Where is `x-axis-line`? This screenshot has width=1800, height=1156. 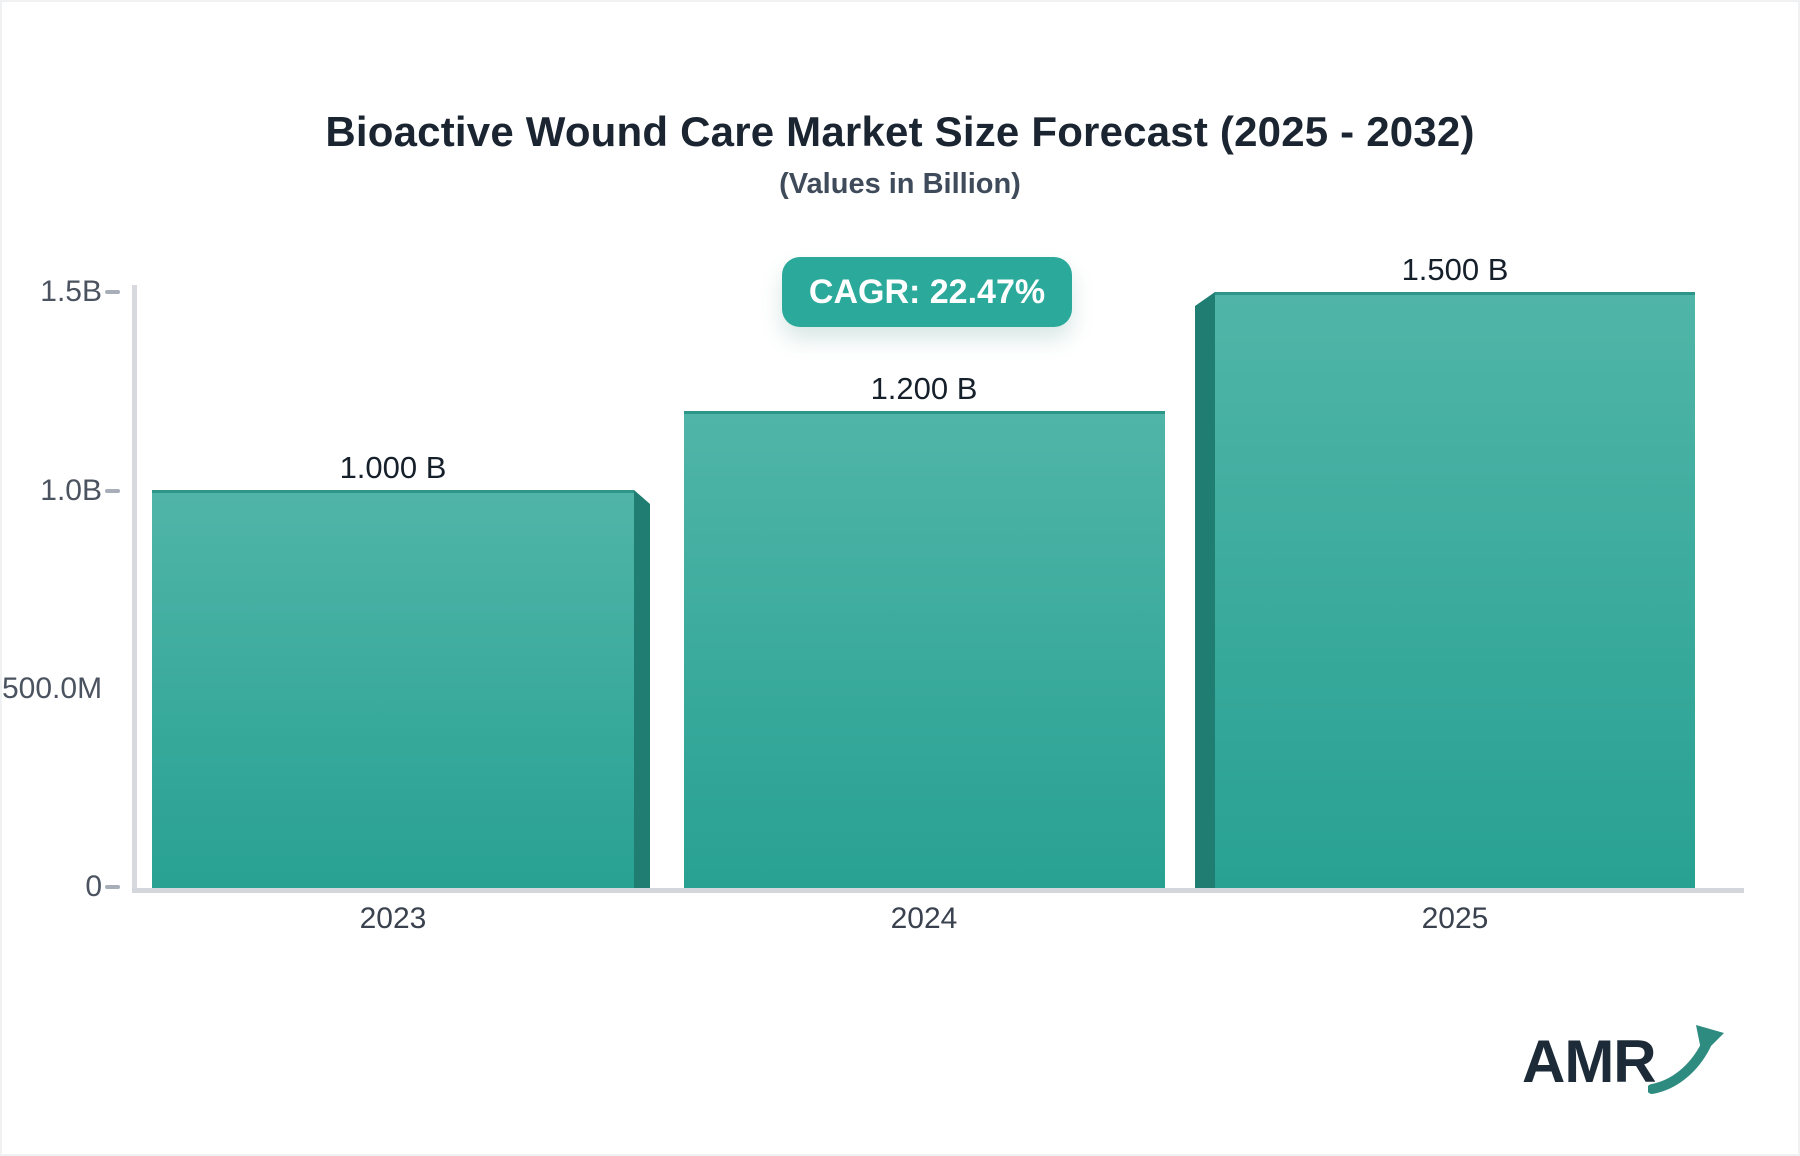 x-axis-line is located at coordinates (938, 890).